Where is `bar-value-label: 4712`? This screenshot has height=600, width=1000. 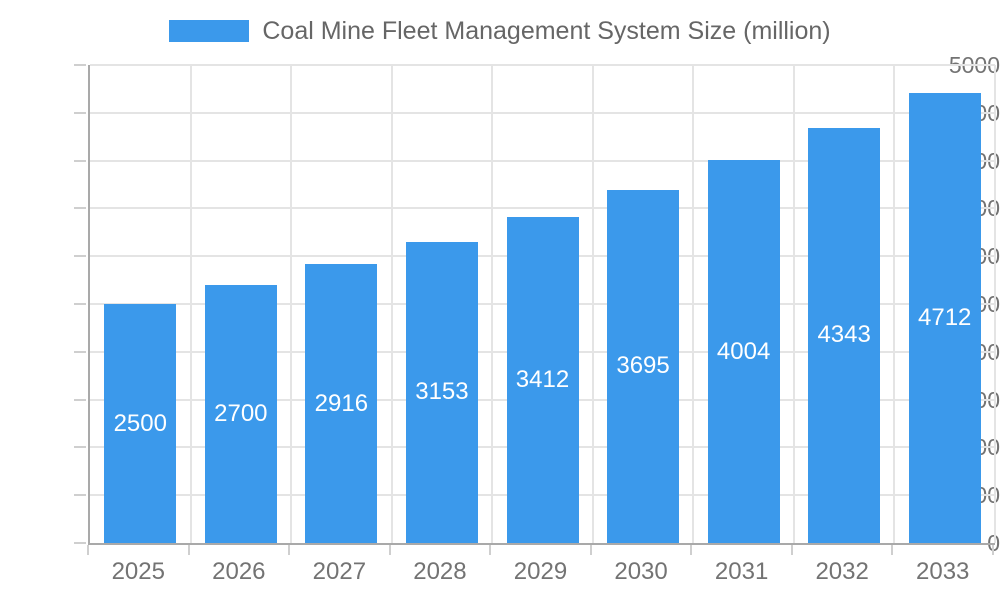
bar-value-label: 4712 is located at coordinates (945, 317).